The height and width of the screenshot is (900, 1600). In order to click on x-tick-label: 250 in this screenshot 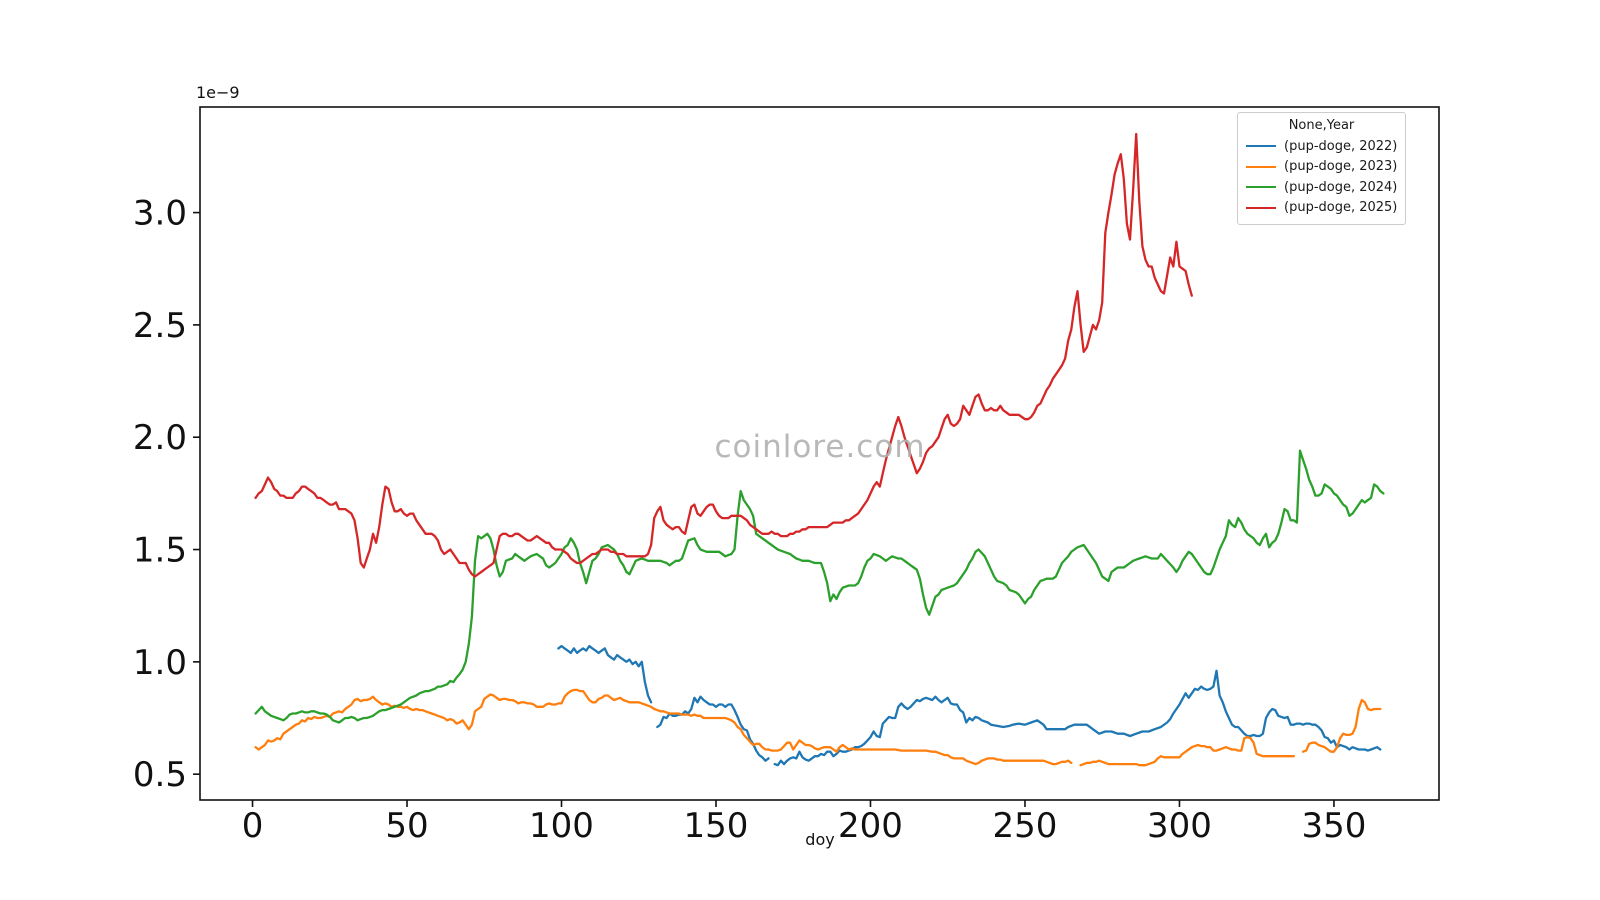, I will do `click(1025, 826)`.